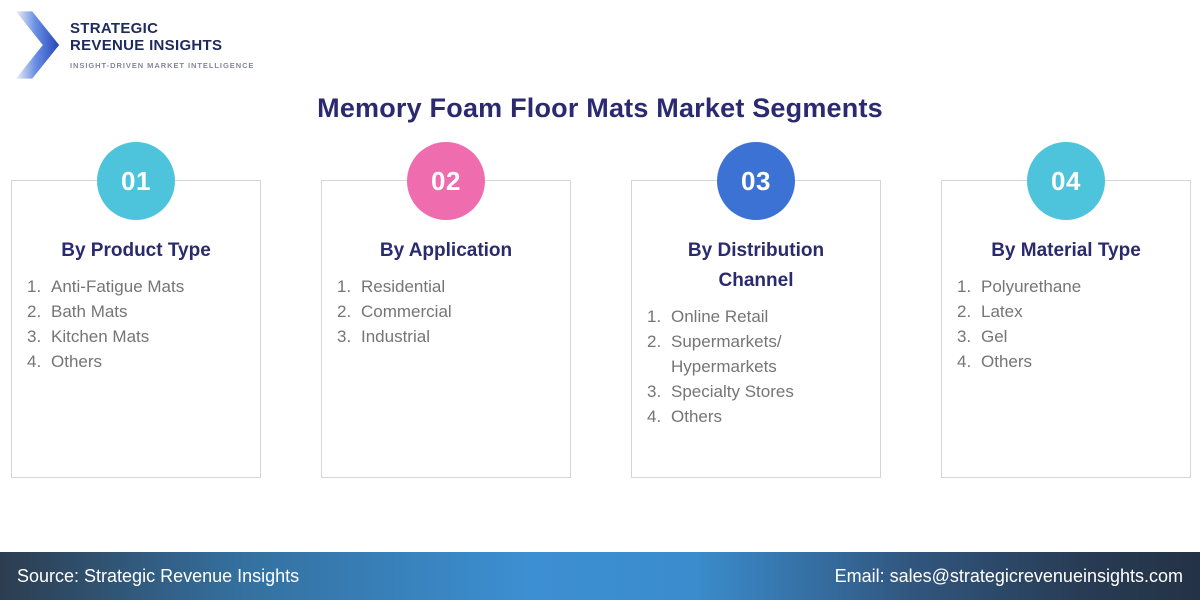  What do you see at coordinates (720, 316) in the screenshot?
I see `list-item-text: Online Retail` at bounding box center [720, 316].